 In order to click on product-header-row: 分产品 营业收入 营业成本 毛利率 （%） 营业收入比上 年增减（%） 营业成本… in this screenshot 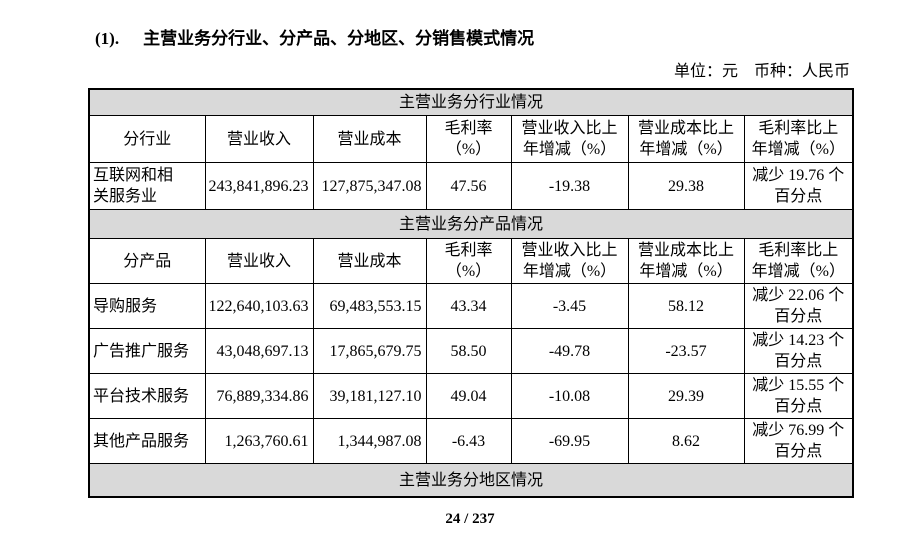, I will do `click(471, 261)`.